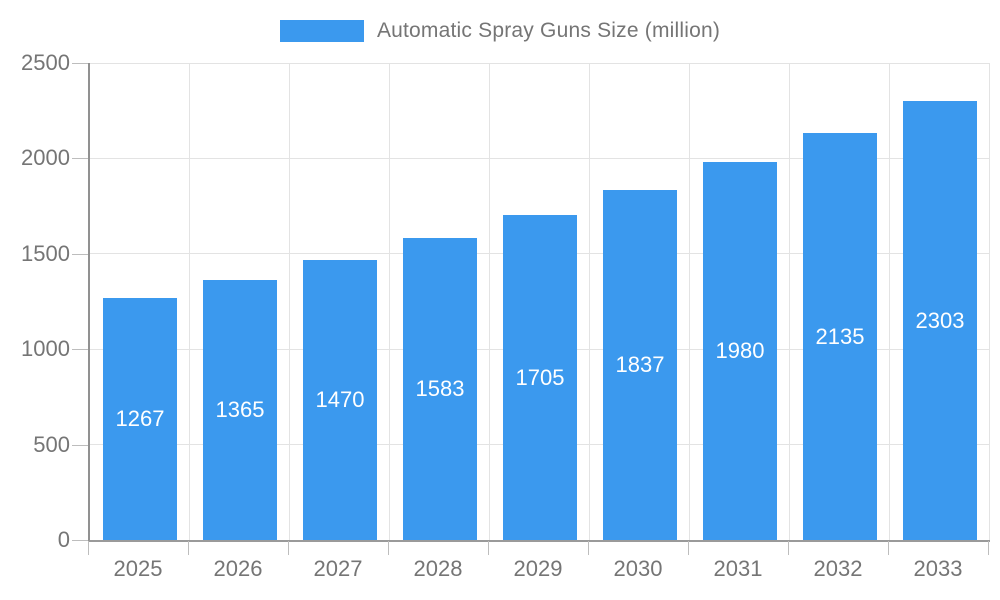 Image resolution: width=1000 pixels, height=600 pixels. I want to click on x-axis-tick-label: 2029, so click(538, 568).